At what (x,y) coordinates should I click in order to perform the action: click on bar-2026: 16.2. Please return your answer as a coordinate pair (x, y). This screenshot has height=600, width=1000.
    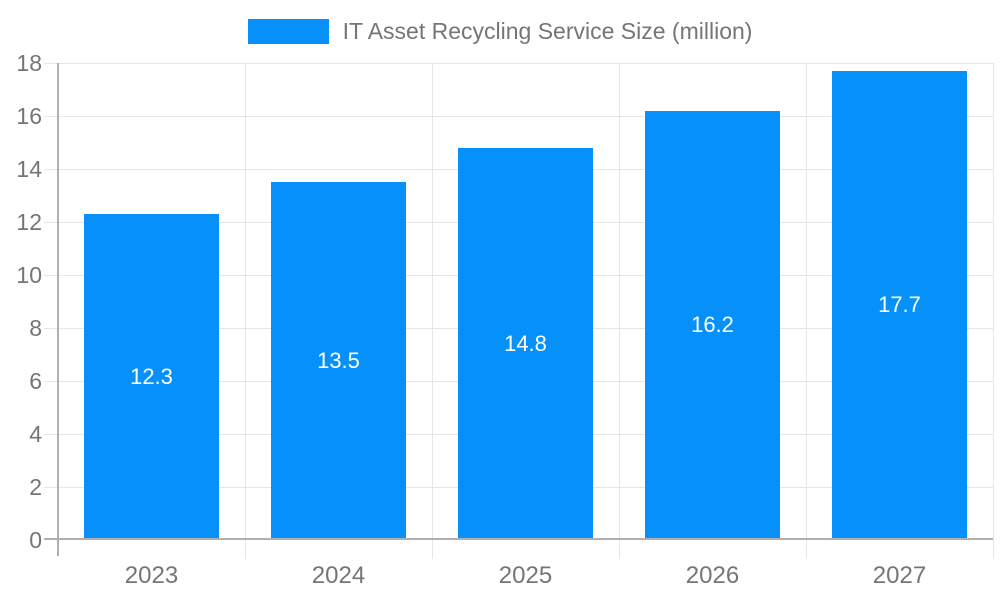
    Looking at the image, I should click on (712, 325).